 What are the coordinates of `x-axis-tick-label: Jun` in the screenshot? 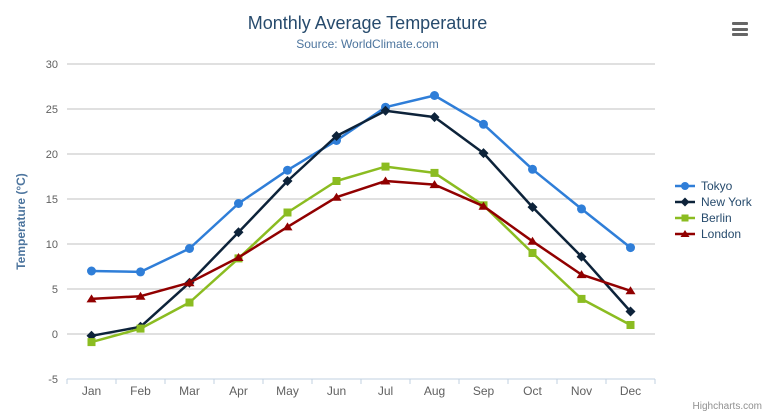 It's located at (336, 391).